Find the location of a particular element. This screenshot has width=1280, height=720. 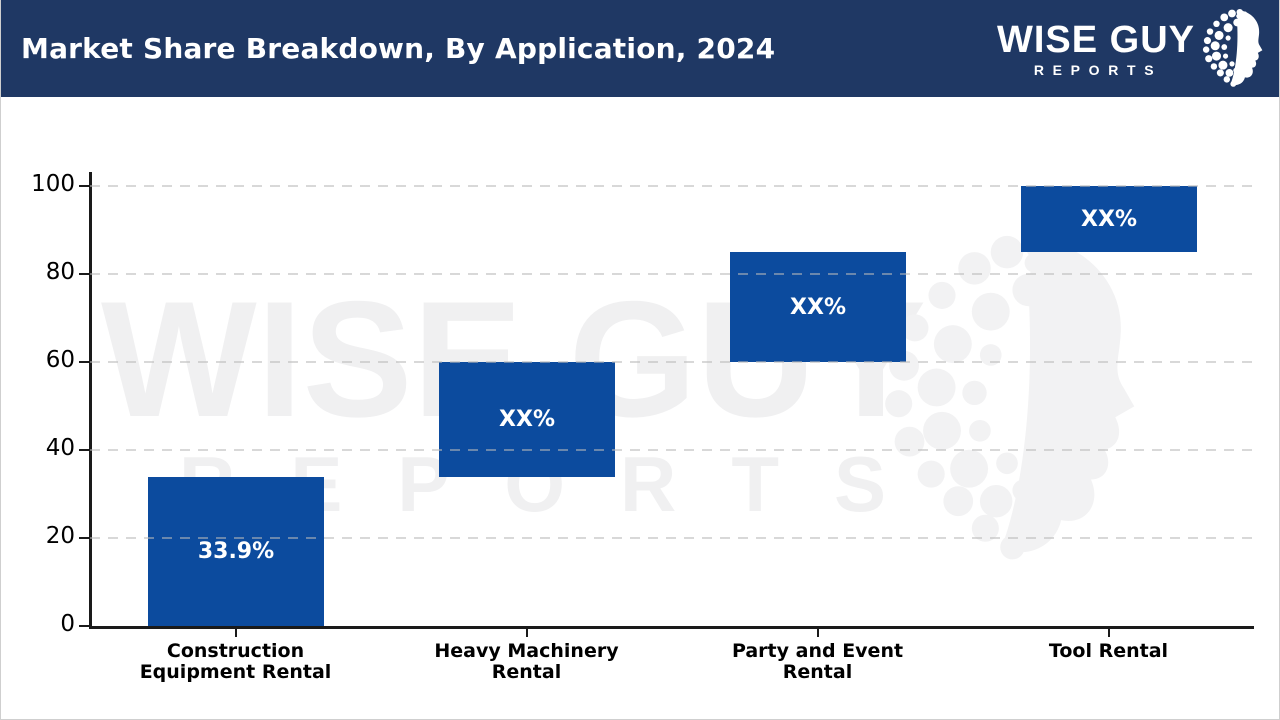

category-label: Construction Equipment Rental is located at coordinates (236, 662).